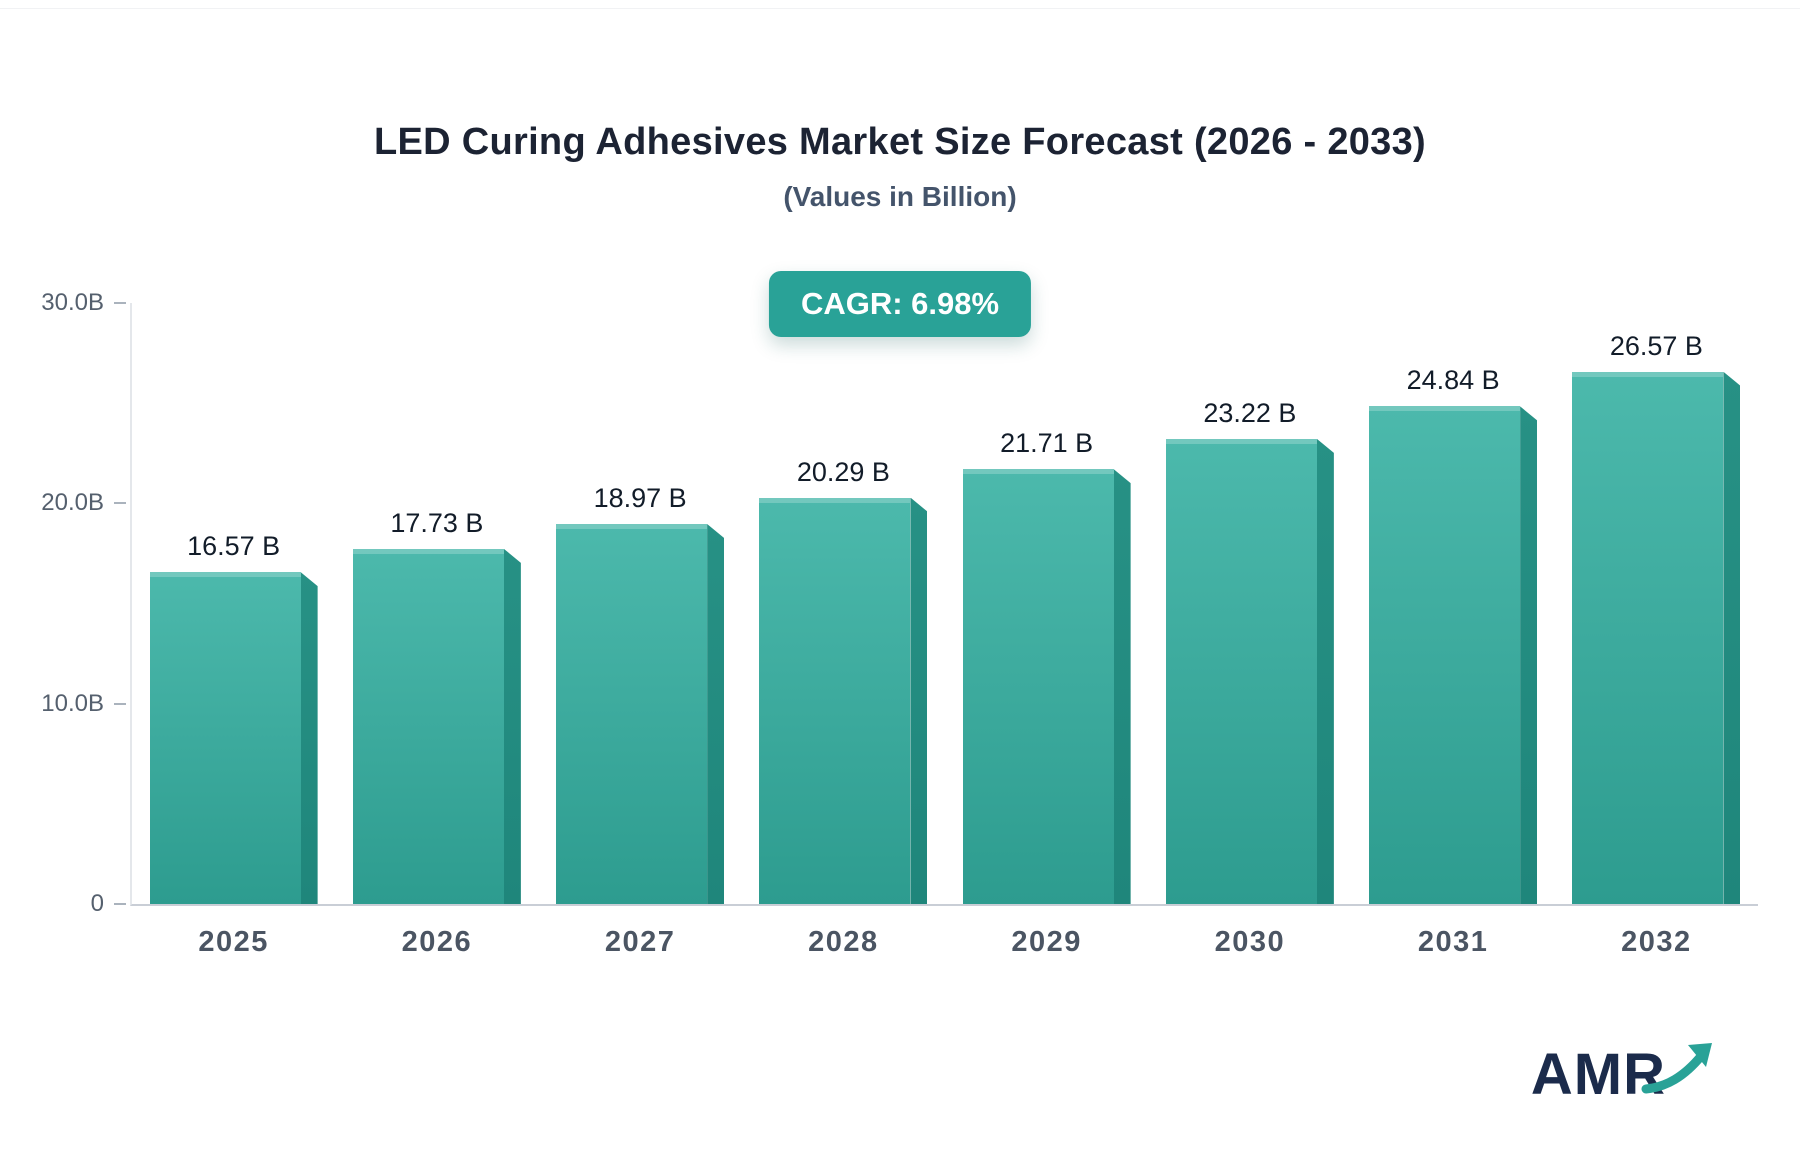 Image resolution: width=1800 pixels, height=1156 pixels. What do you see at coordinates (72, 302) in the screenshot?
I see `y-tick-label: 30.0B` at bounding box center [72, 302].